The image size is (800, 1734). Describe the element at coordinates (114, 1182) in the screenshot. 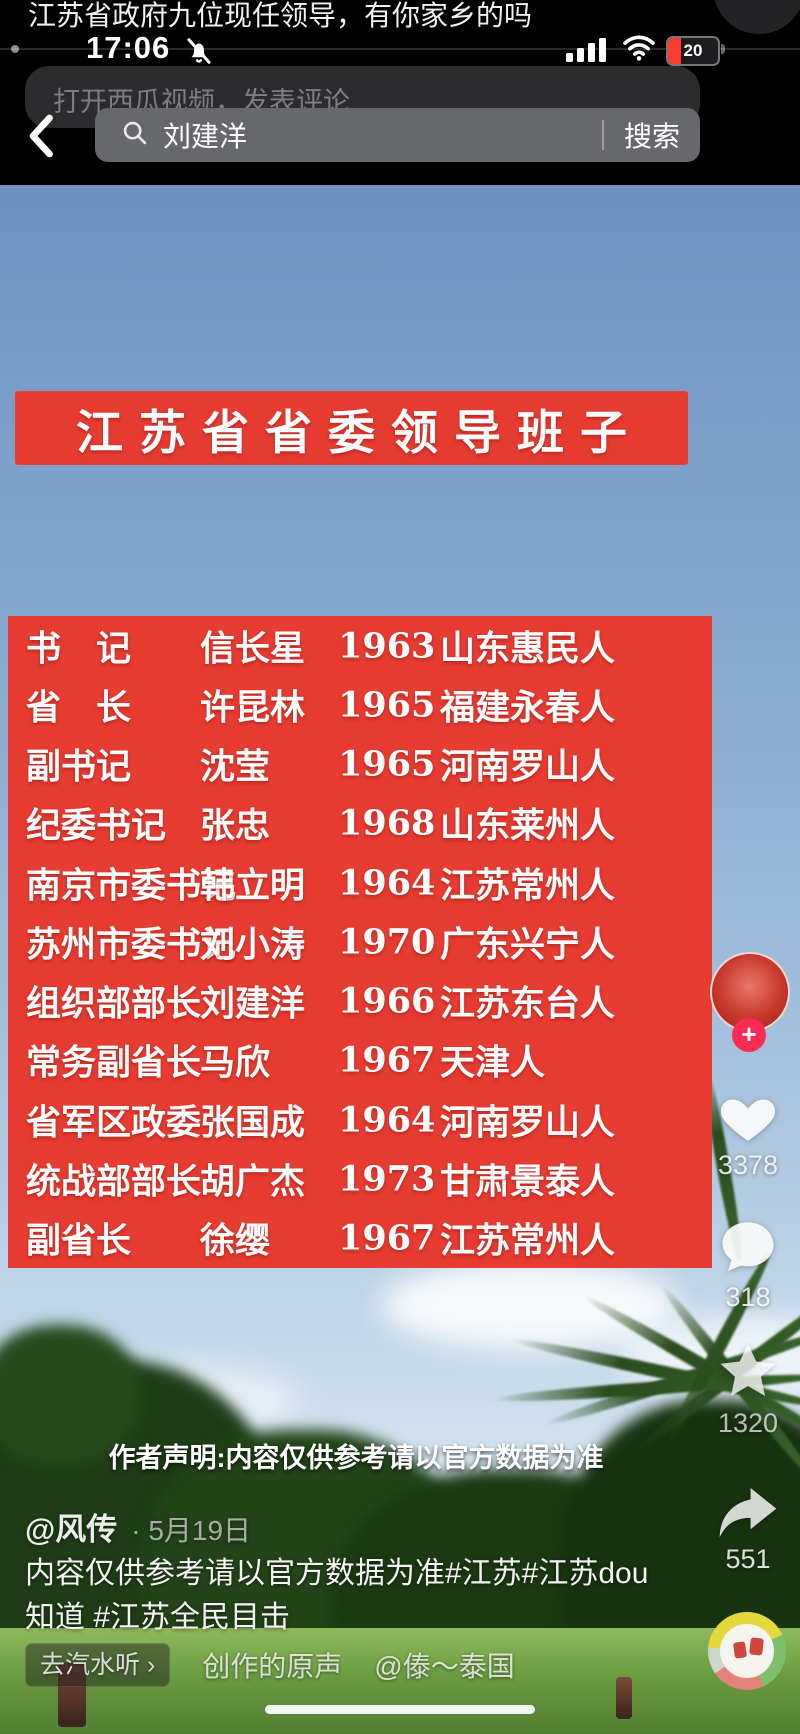

I see `row-title: 统战部部长` at that location.